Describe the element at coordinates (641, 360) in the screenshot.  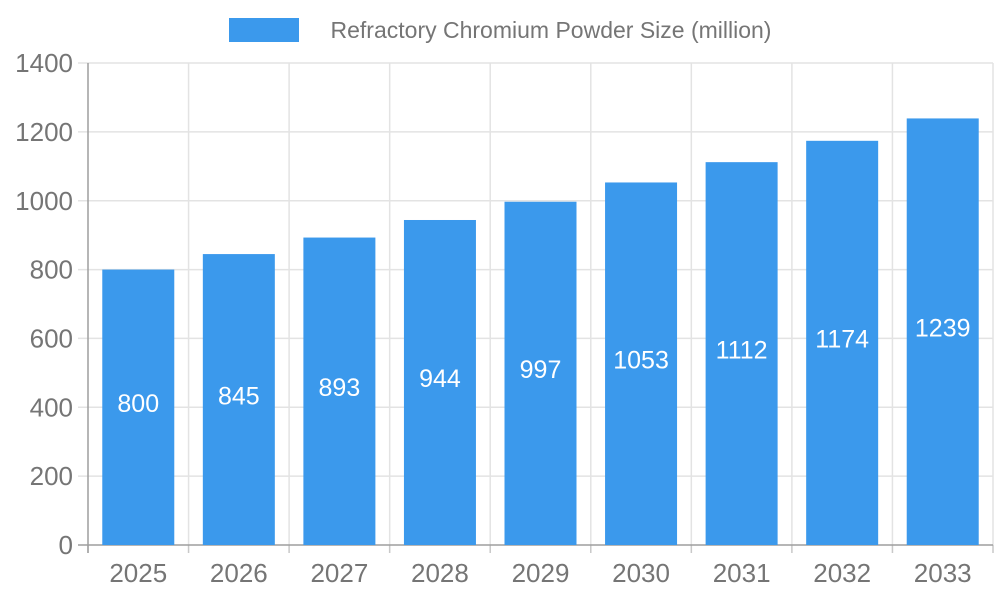
I see `bar-value-label: 1053` at that location.